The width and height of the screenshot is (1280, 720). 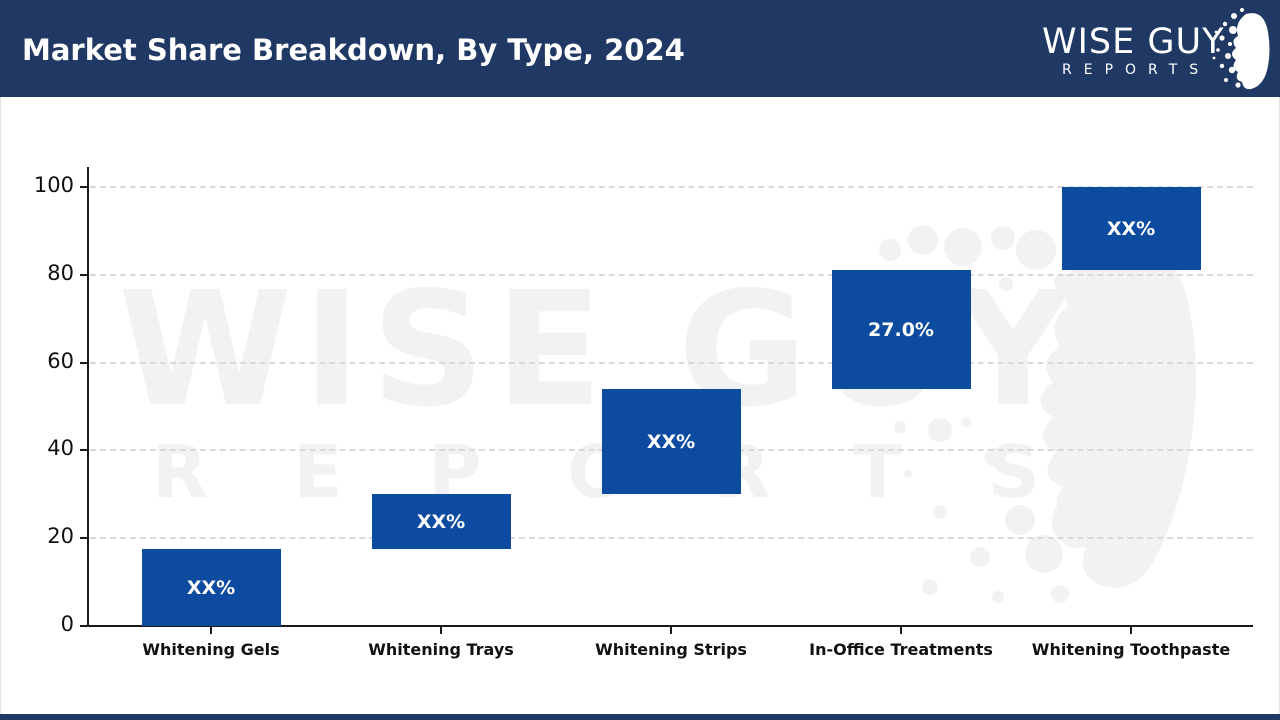 I want to click on y-tick-label-0: 0, so click(x=67, y=624).